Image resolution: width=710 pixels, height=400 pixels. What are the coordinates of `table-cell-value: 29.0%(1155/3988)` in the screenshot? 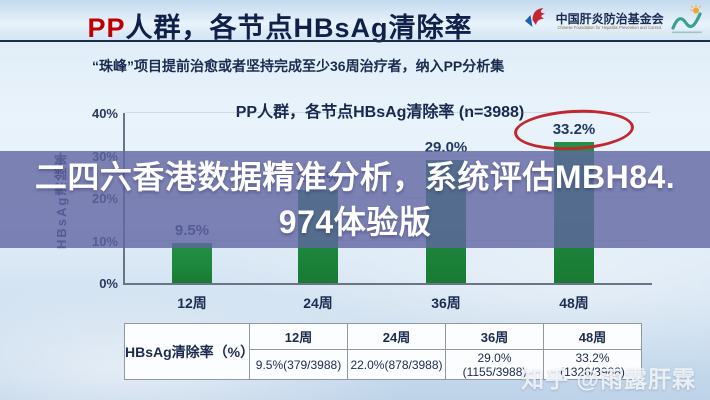 It's located at (494, 364).